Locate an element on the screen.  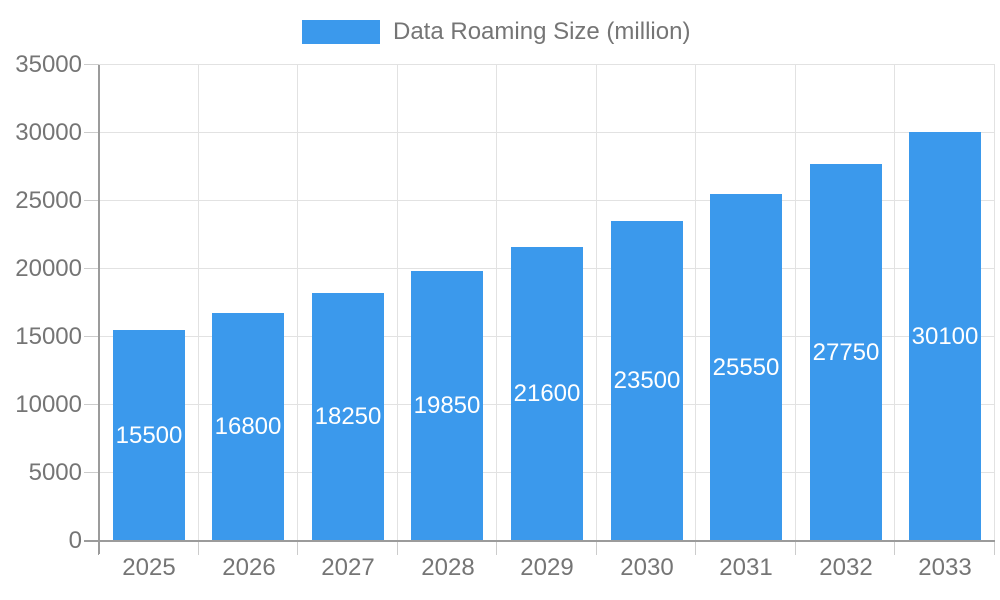
bar-value-label: 16800 is located at coordinates (248, 426).